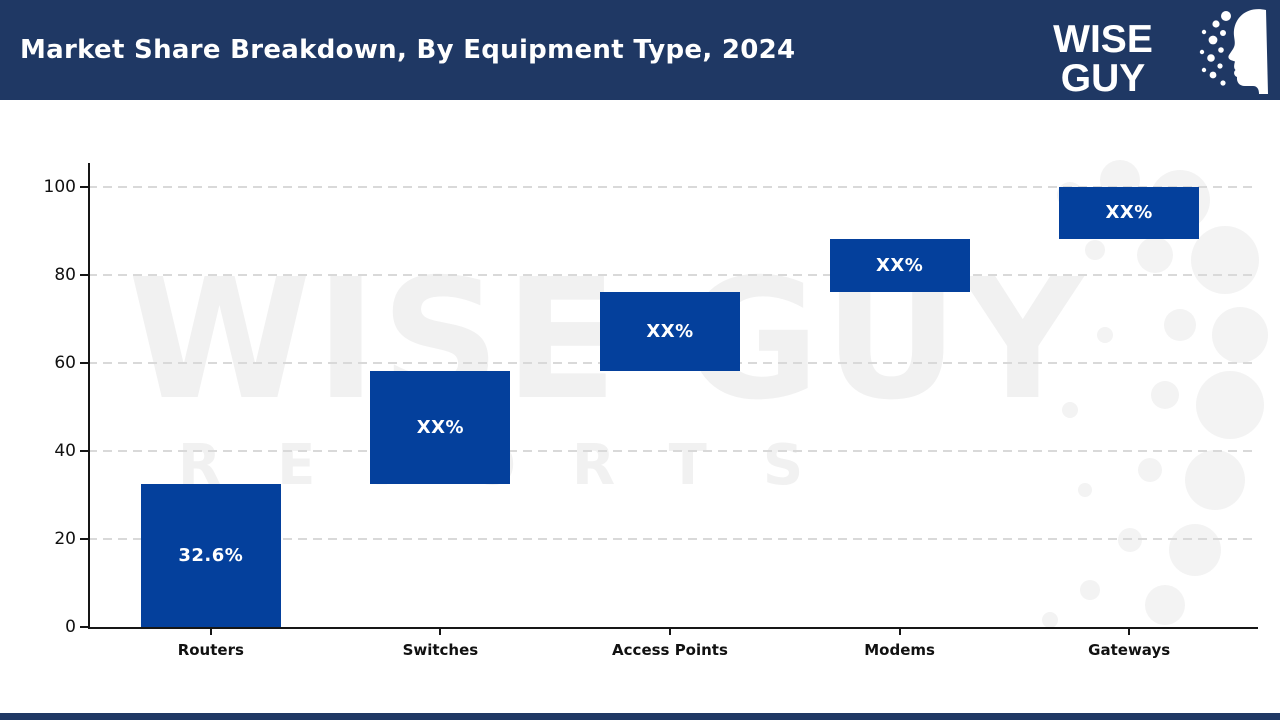  I want to click on bar-access-points: XX%, so click(670, 331).